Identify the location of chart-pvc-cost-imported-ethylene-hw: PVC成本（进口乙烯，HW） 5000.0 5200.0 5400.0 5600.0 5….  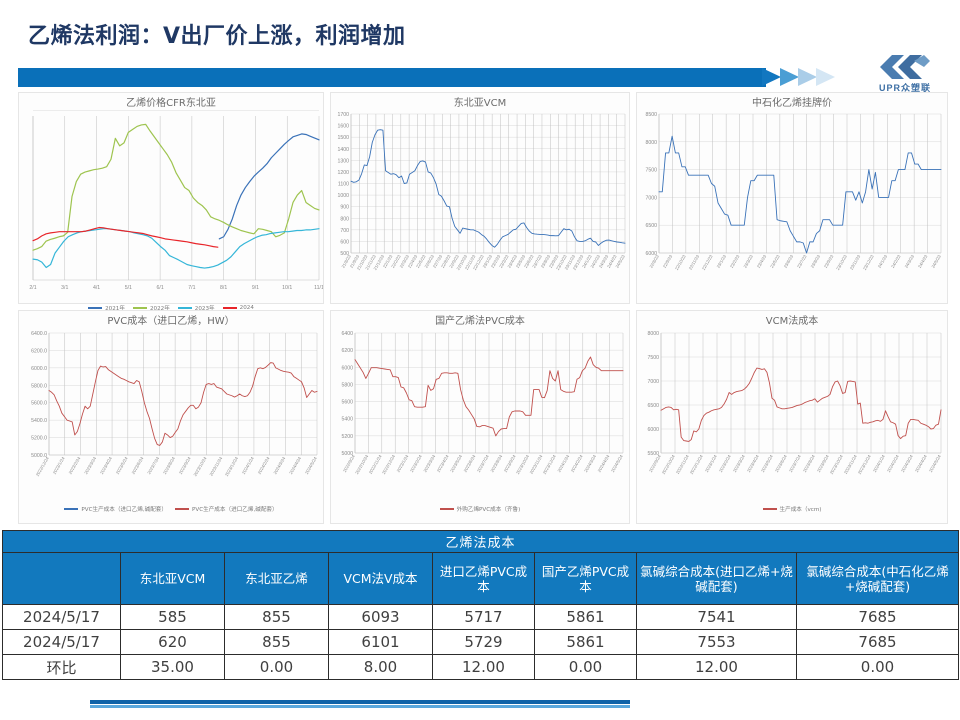
(171, 417).